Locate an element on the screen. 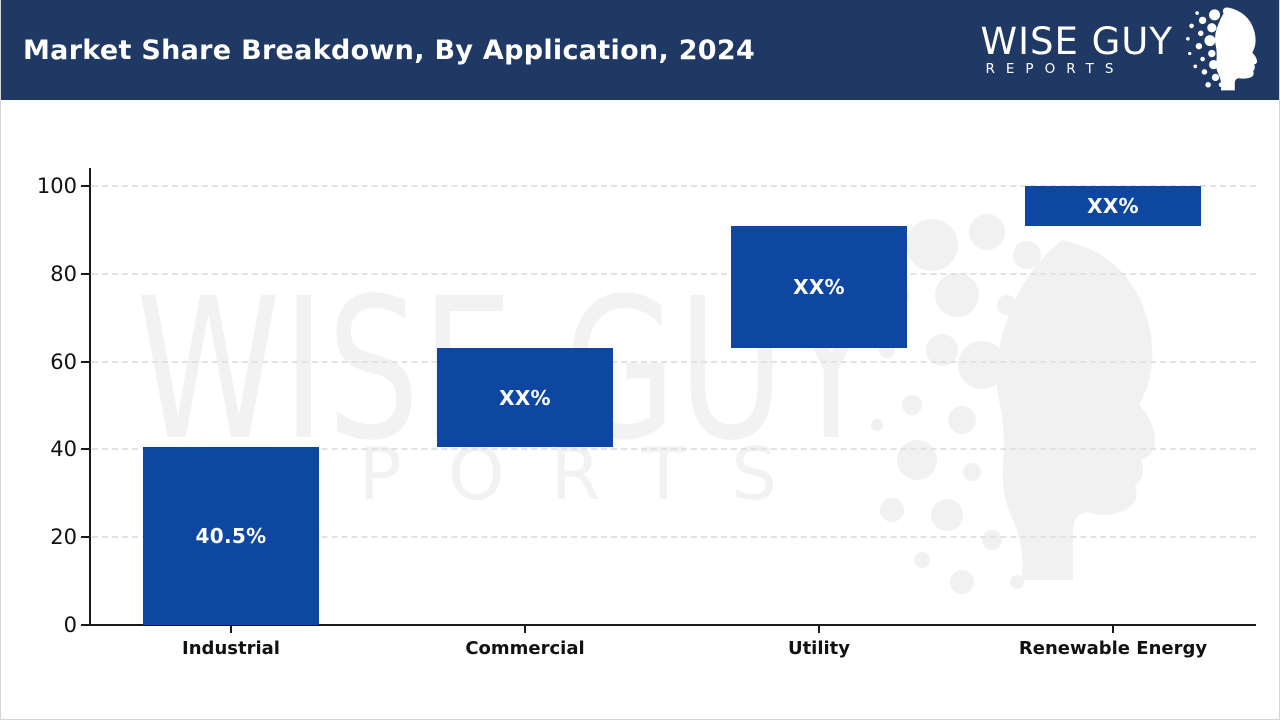 The height and width of the screenshot is (720, 1280). y-tick-label: 20 is located at coordinates (63, 537).